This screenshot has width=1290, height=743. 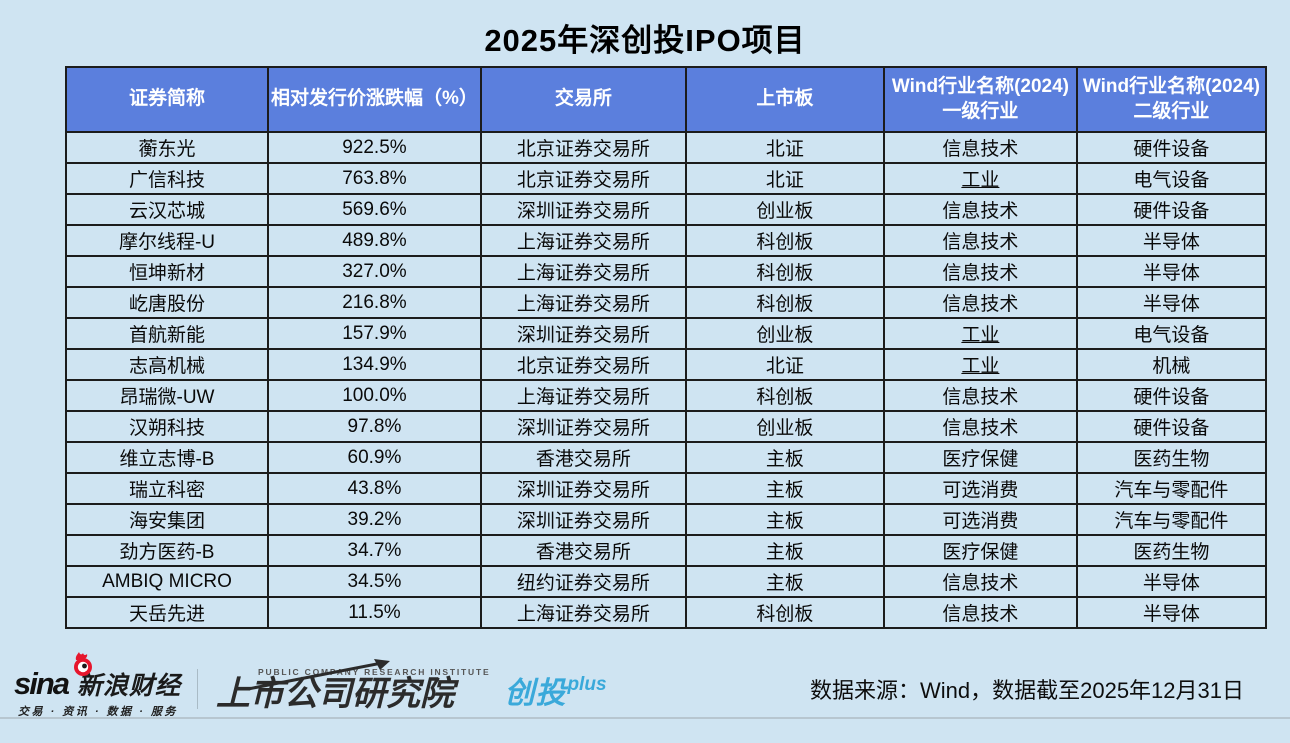 I want to click on column-header-listing-board: 上市板, so click(x=784, y=99).